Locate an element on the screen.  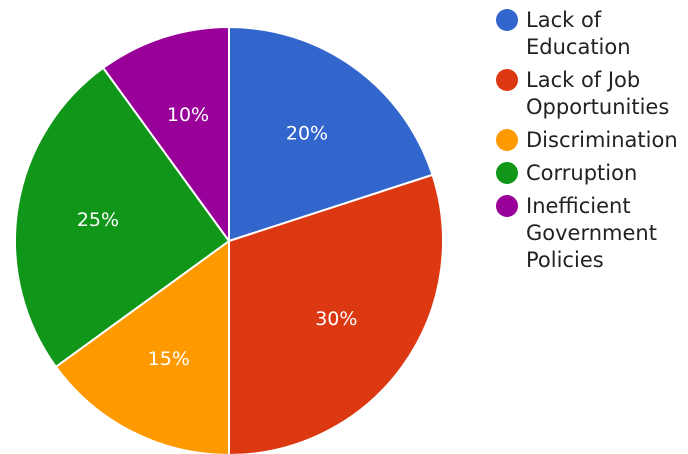
legend-item-discrimination: Discrimination is located at coordinates (587, 140).